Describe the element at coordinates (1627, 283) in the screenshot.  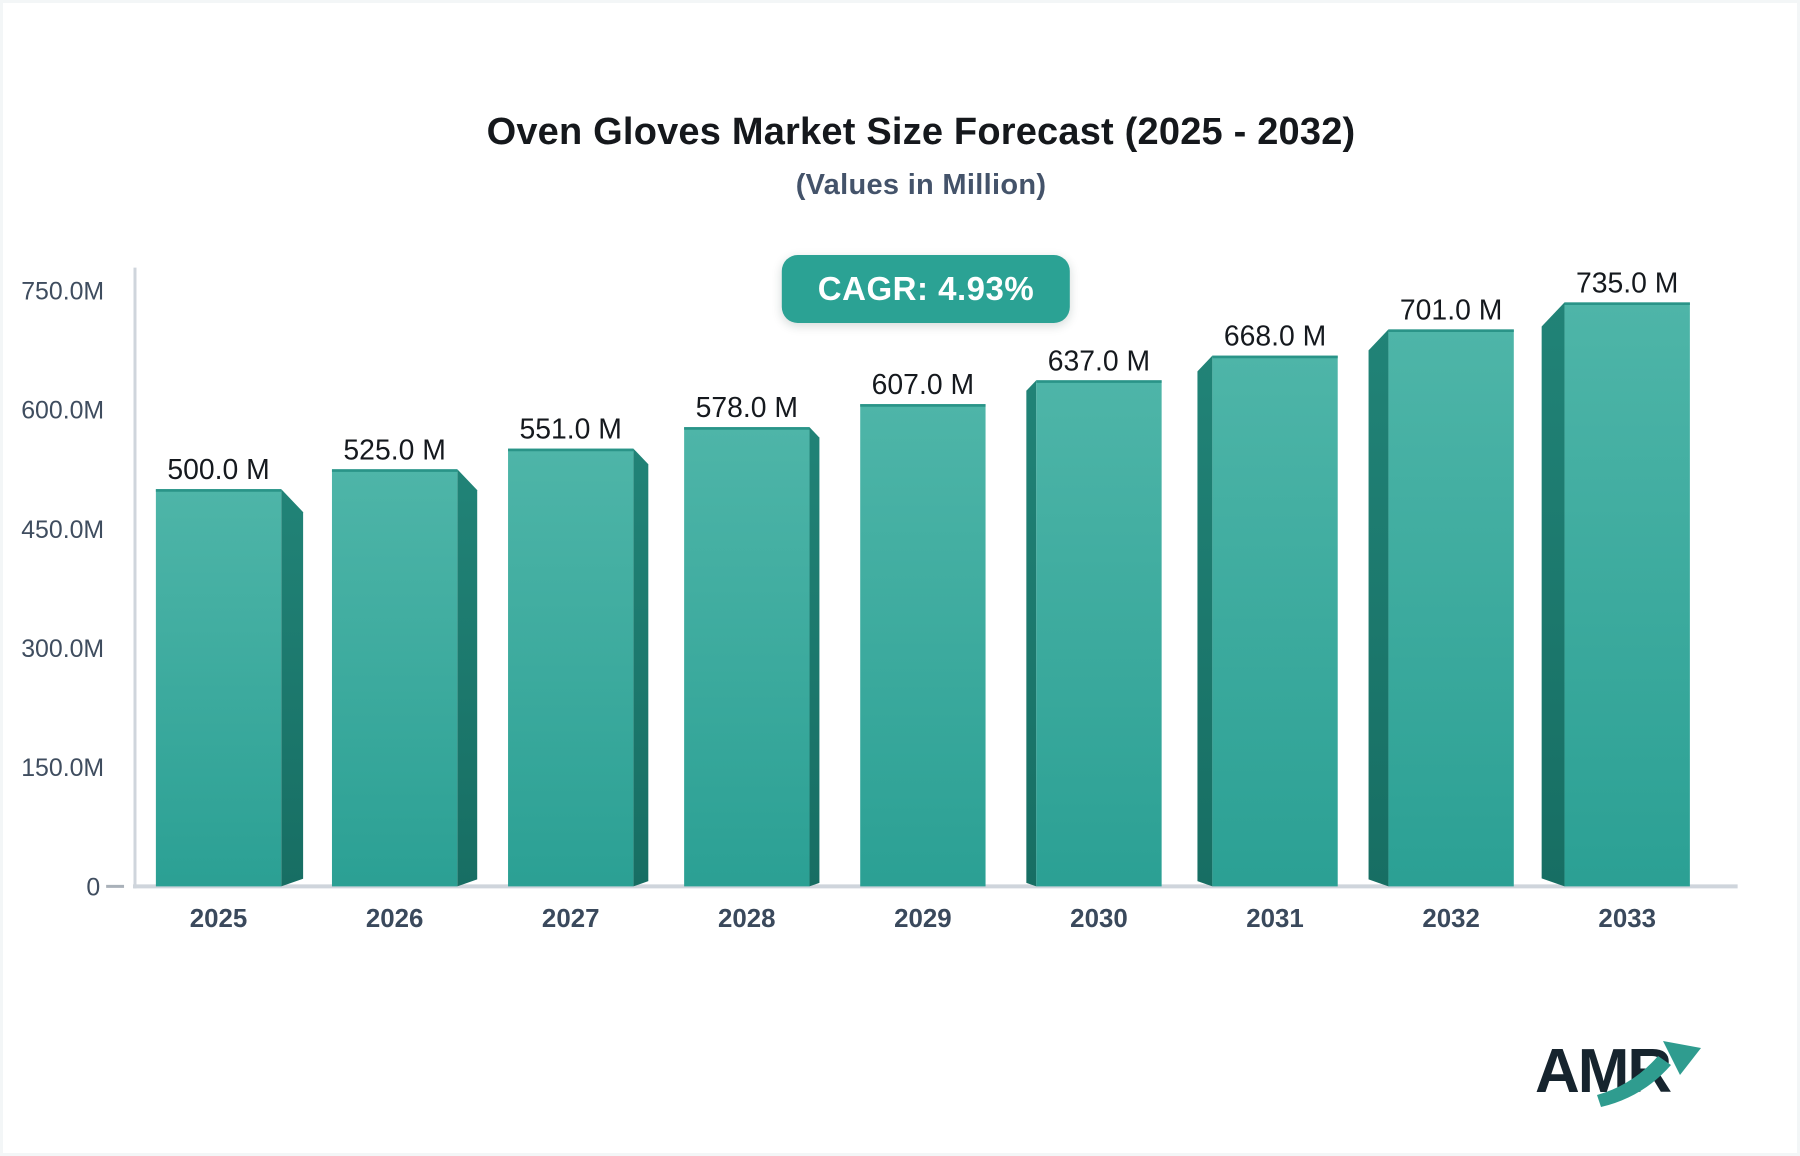
I see `bar-value-label: 735.0 M` at that location.